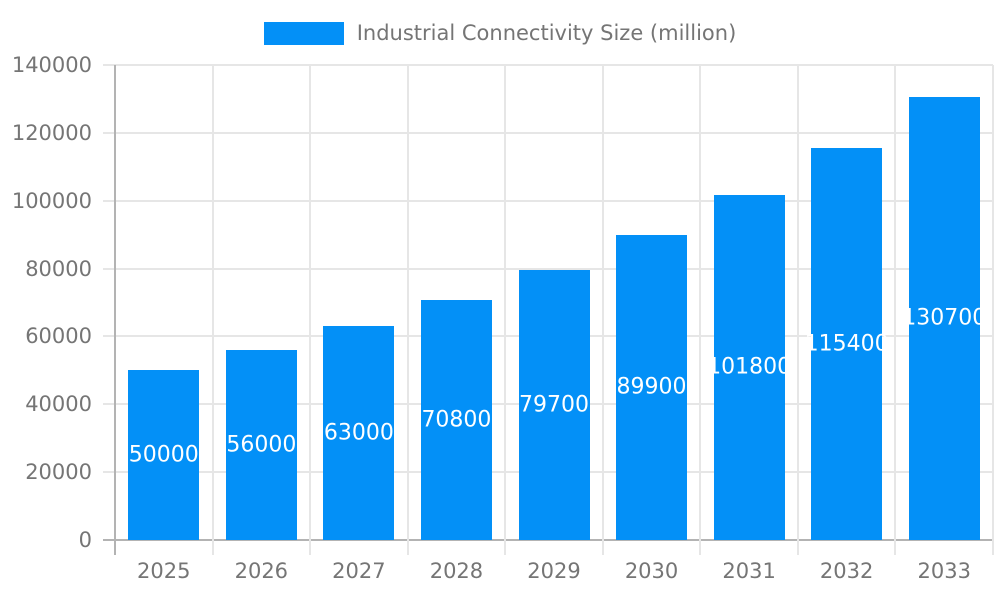 The width and height of the screenshot is (1000, 600). I want to click on bar-value-label: 56000, so click(261, 445).